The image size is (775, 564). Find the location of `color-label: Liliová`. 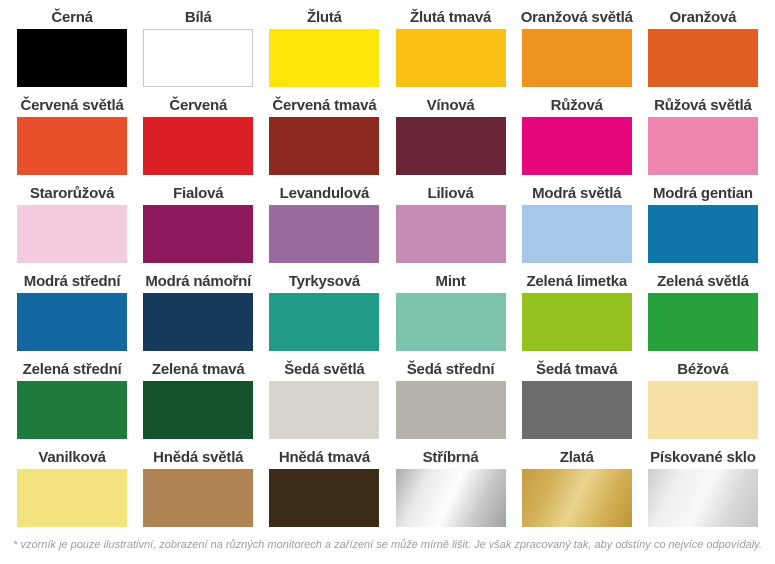

color-label: Liliová is located at coordinates (450, 193).